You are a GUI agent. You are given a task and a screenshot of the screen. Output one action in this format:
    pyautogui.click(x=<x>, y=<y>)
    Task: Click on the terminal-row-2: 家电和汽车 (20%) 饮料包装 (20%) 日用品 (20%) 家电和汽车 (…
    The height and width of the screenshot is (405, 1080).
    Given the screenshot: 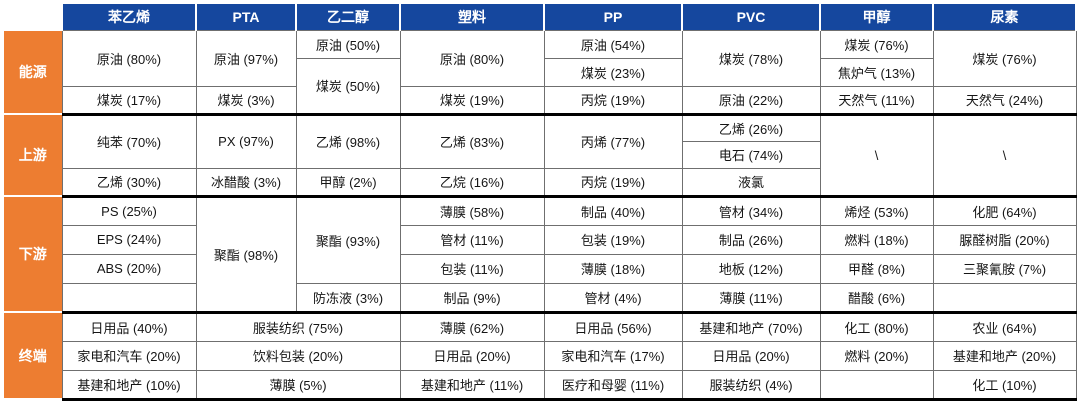 What is the action you would take?
    pyautogui.click(x=540, y=355)
    